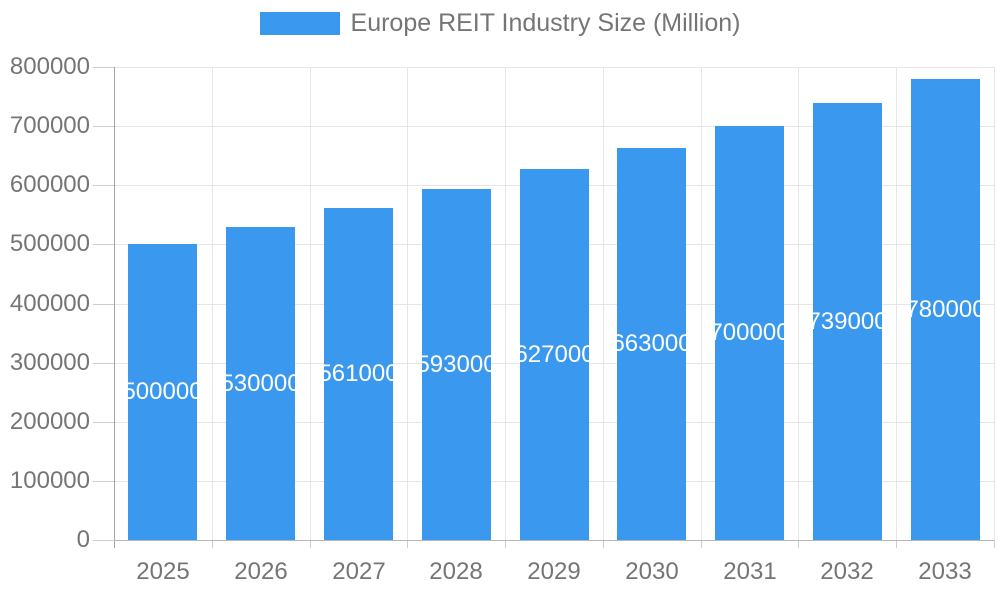 The width and height of the screenshot is (1000, 600). What do you see at coordinates (83, 539) in the screenshot?
I see `y-axis-label: 0` at bounding box center [83, 539].